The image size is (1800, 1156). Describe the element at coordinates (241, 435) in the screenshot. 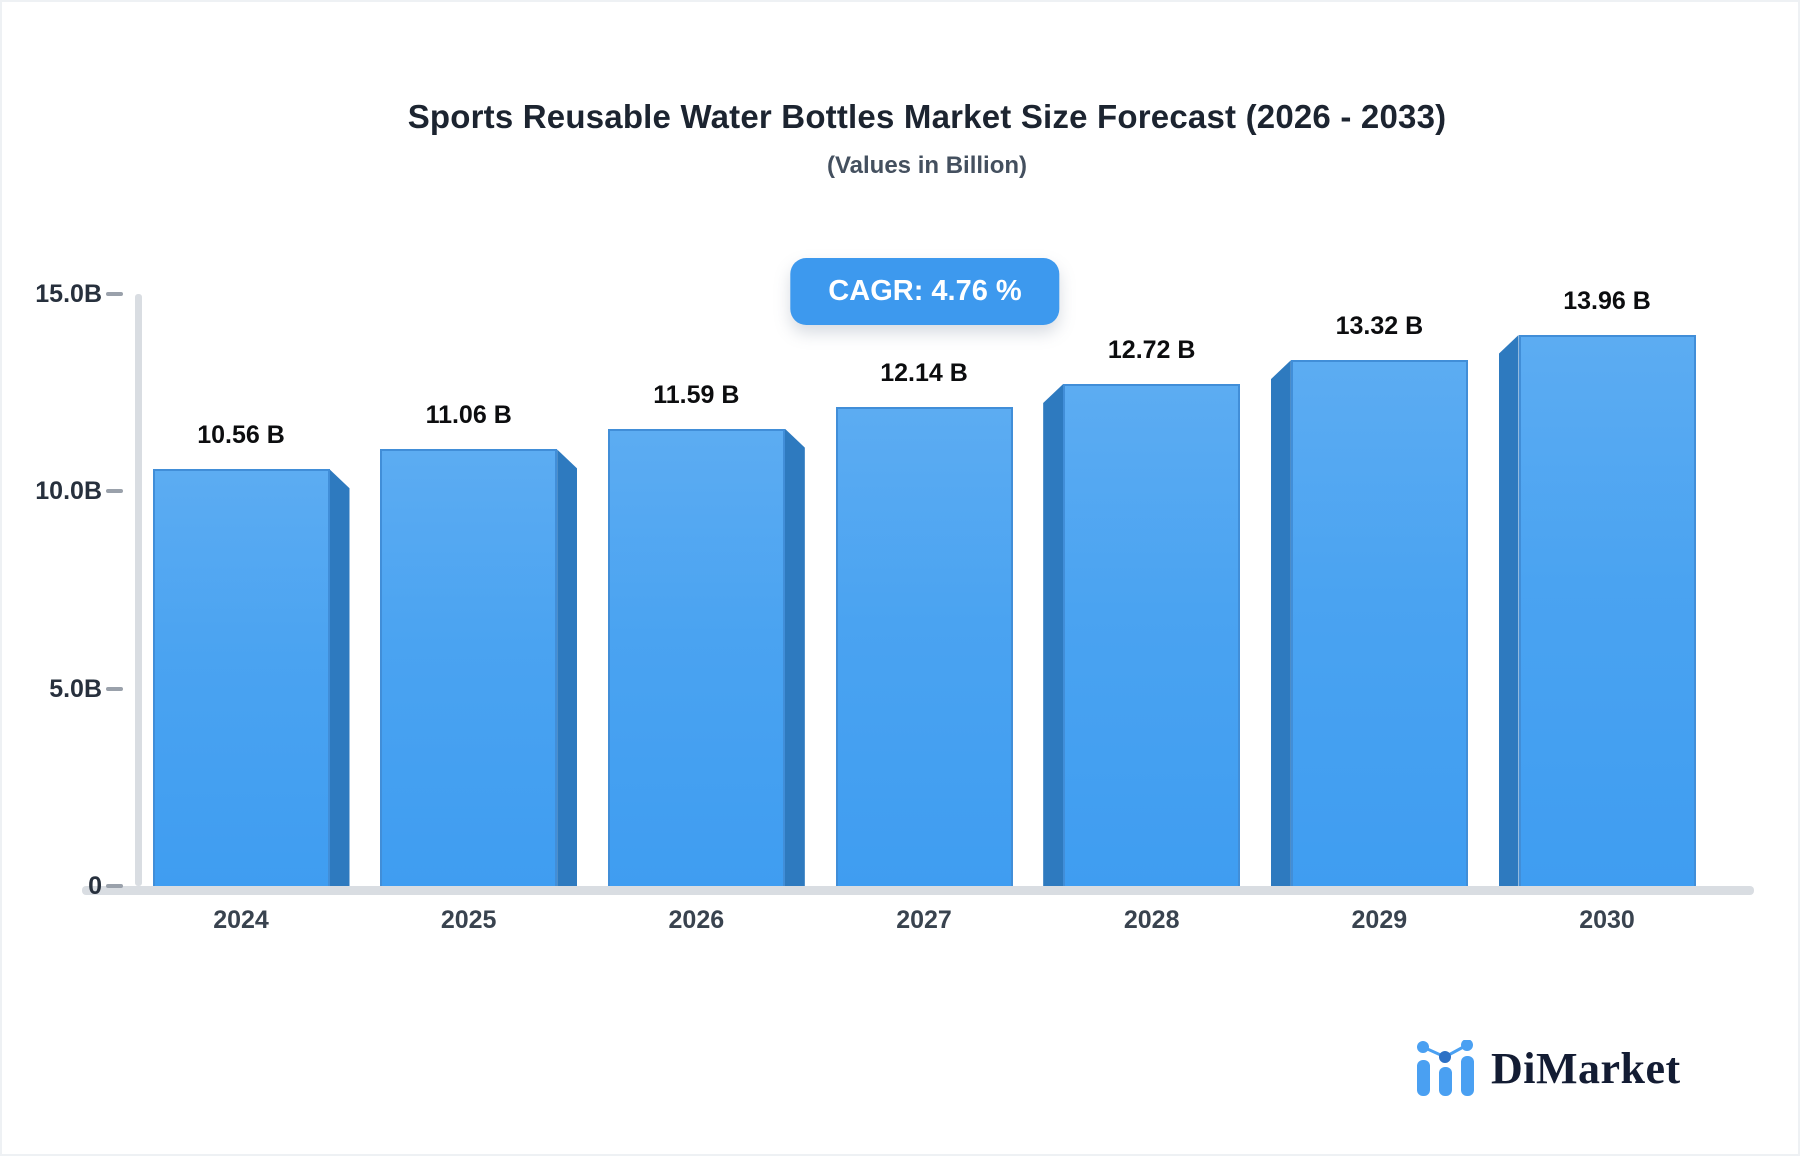

I see `bar-value-label: 10.56 B` at that location.